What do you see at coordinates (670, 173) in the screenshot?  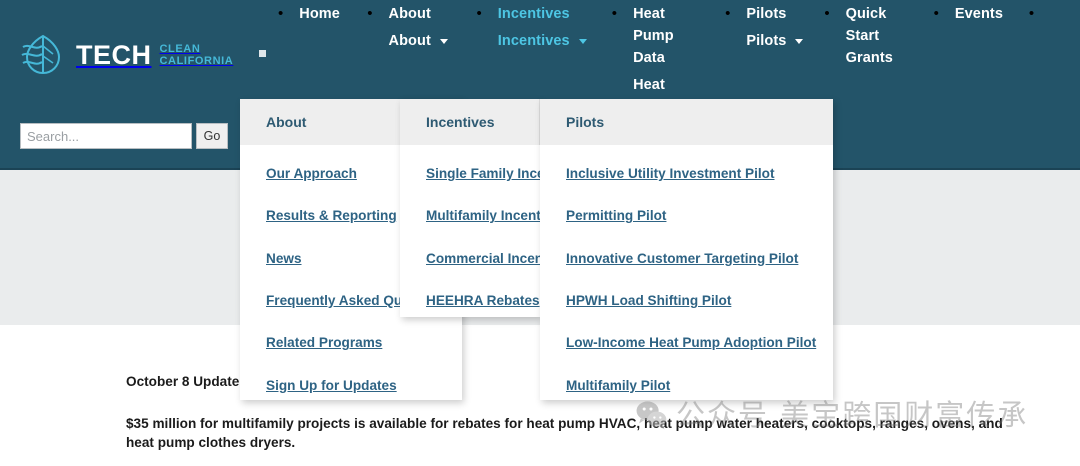 I see `dropdown-item-inclusive-utility-investment-pilot: Inclusive Utility Investment Pilot` at bounding box center [670, 173].